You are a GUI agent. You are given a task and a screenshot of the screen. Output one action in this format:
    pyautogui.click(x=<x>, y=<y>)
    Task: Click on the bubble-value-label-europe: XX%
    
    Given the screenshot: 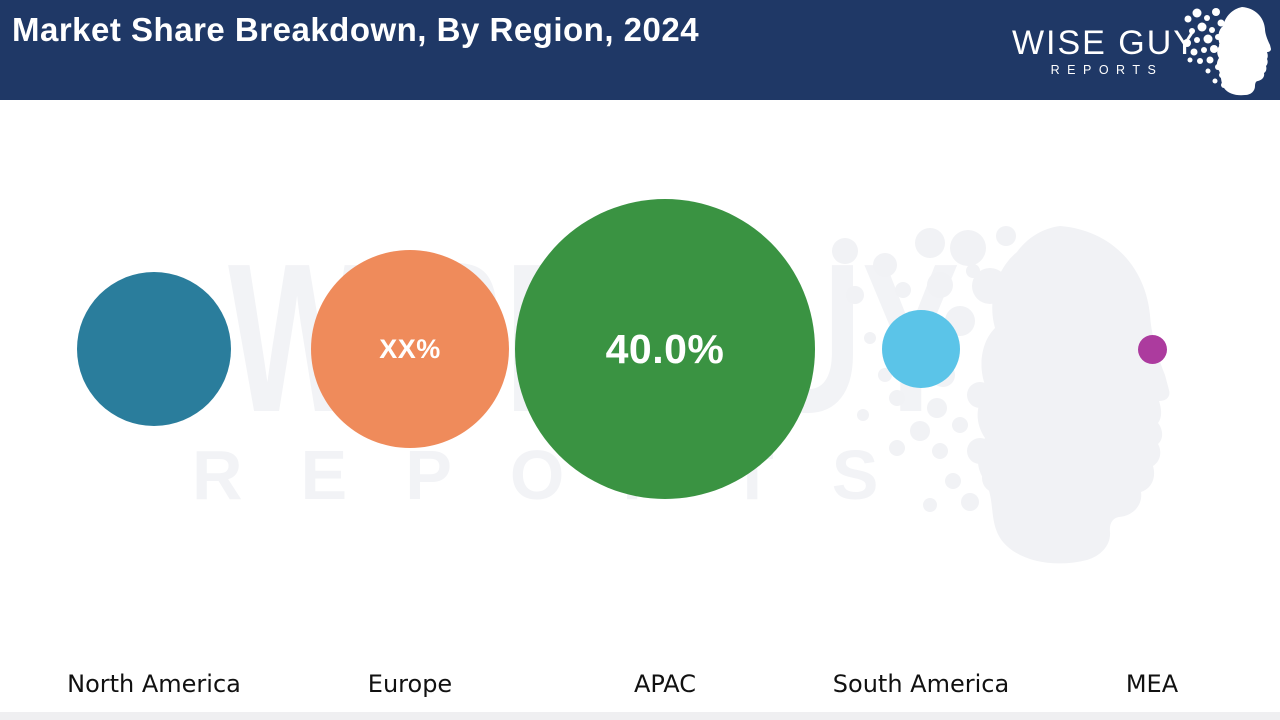 What is the action you would take?
    pyautogui.click(x=410, y=348)
    